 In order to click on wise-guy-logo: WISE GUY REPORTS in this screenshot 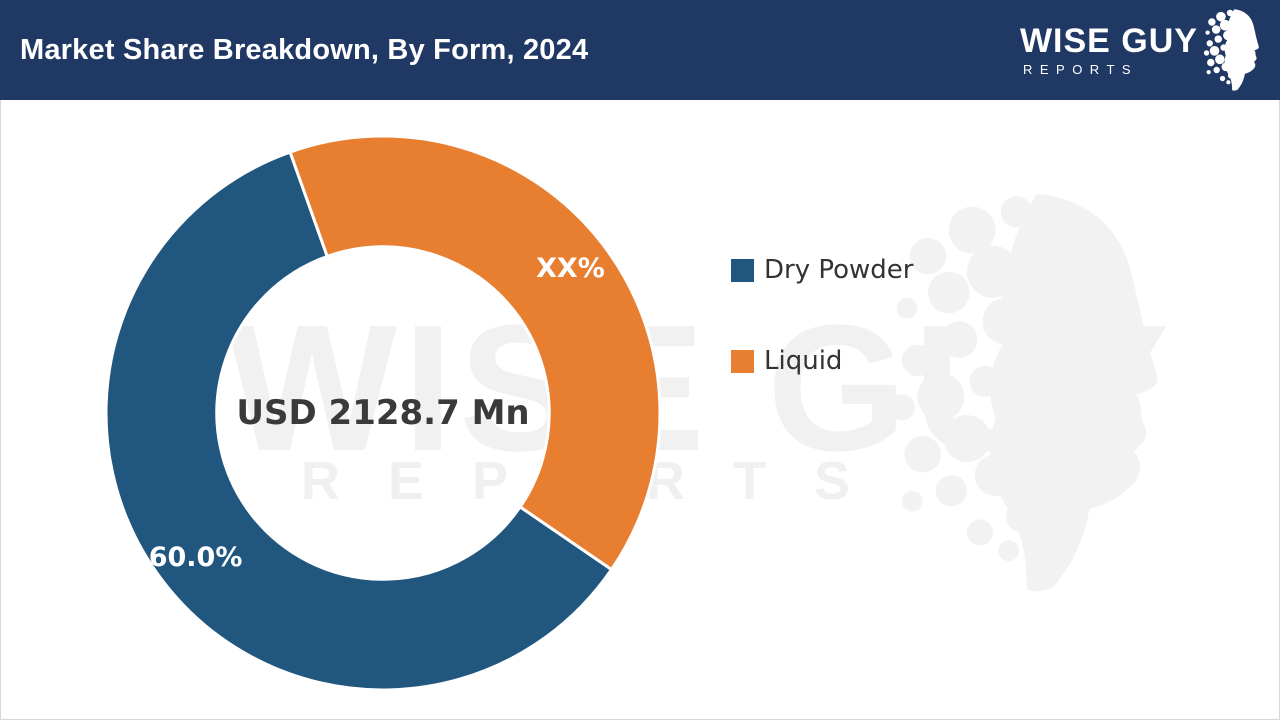, I will do `click(1143, 50)`.